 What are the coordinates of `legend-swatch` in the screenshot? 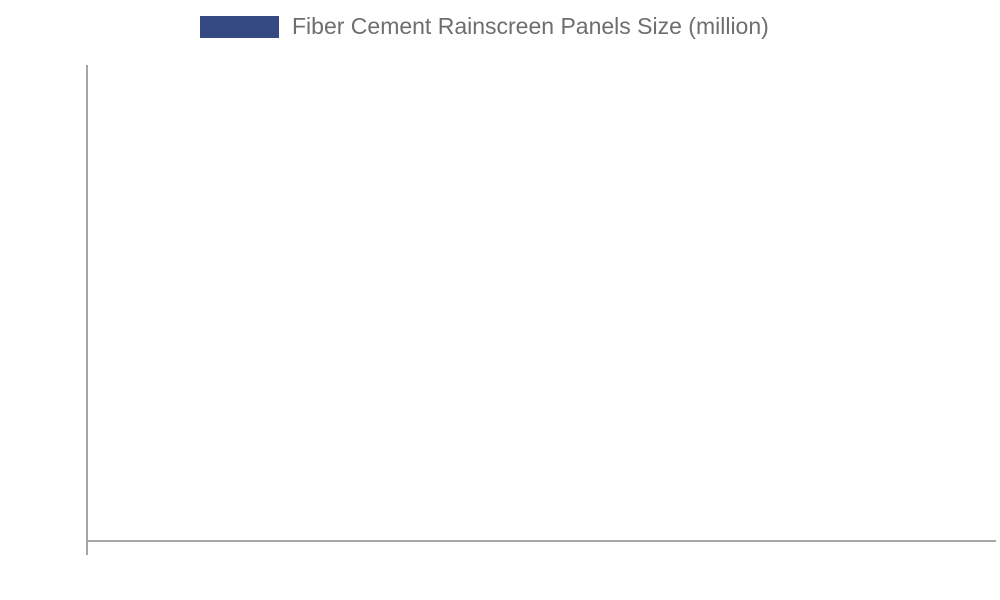 It's located at (239, 26).